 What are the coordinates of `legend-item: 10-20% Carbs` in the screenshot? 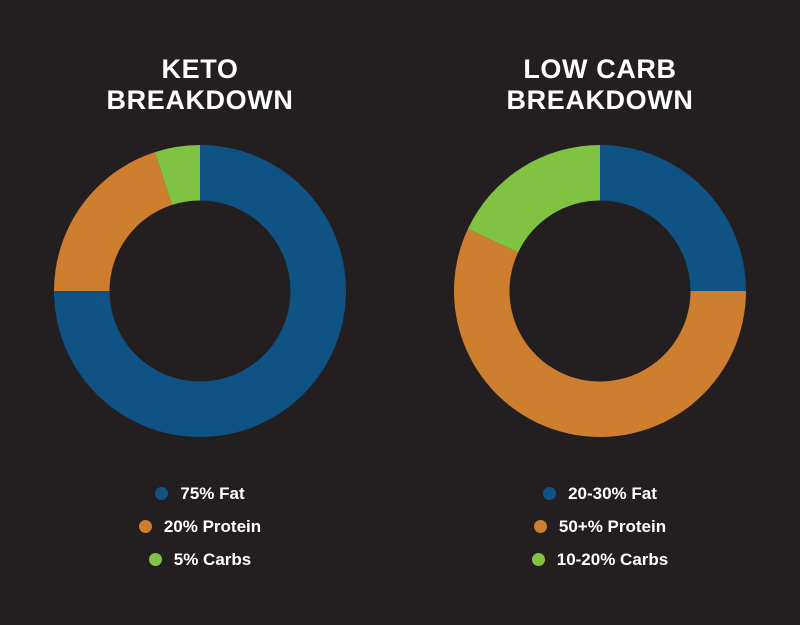 It's located at (600, 559).